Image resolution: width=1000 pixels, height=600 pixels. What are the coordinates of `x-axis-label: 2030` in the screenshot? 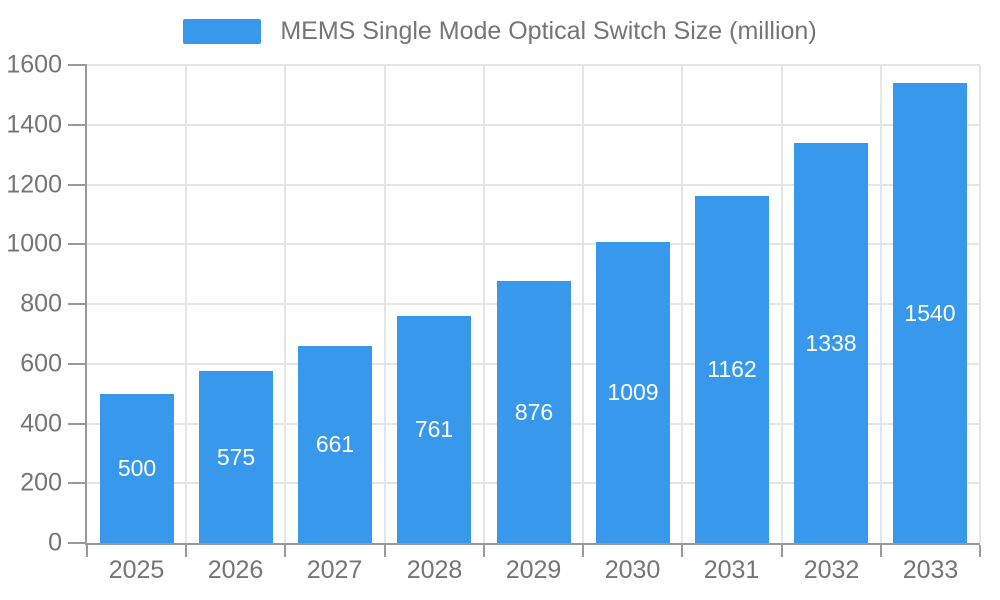 It's located at (632, 570).